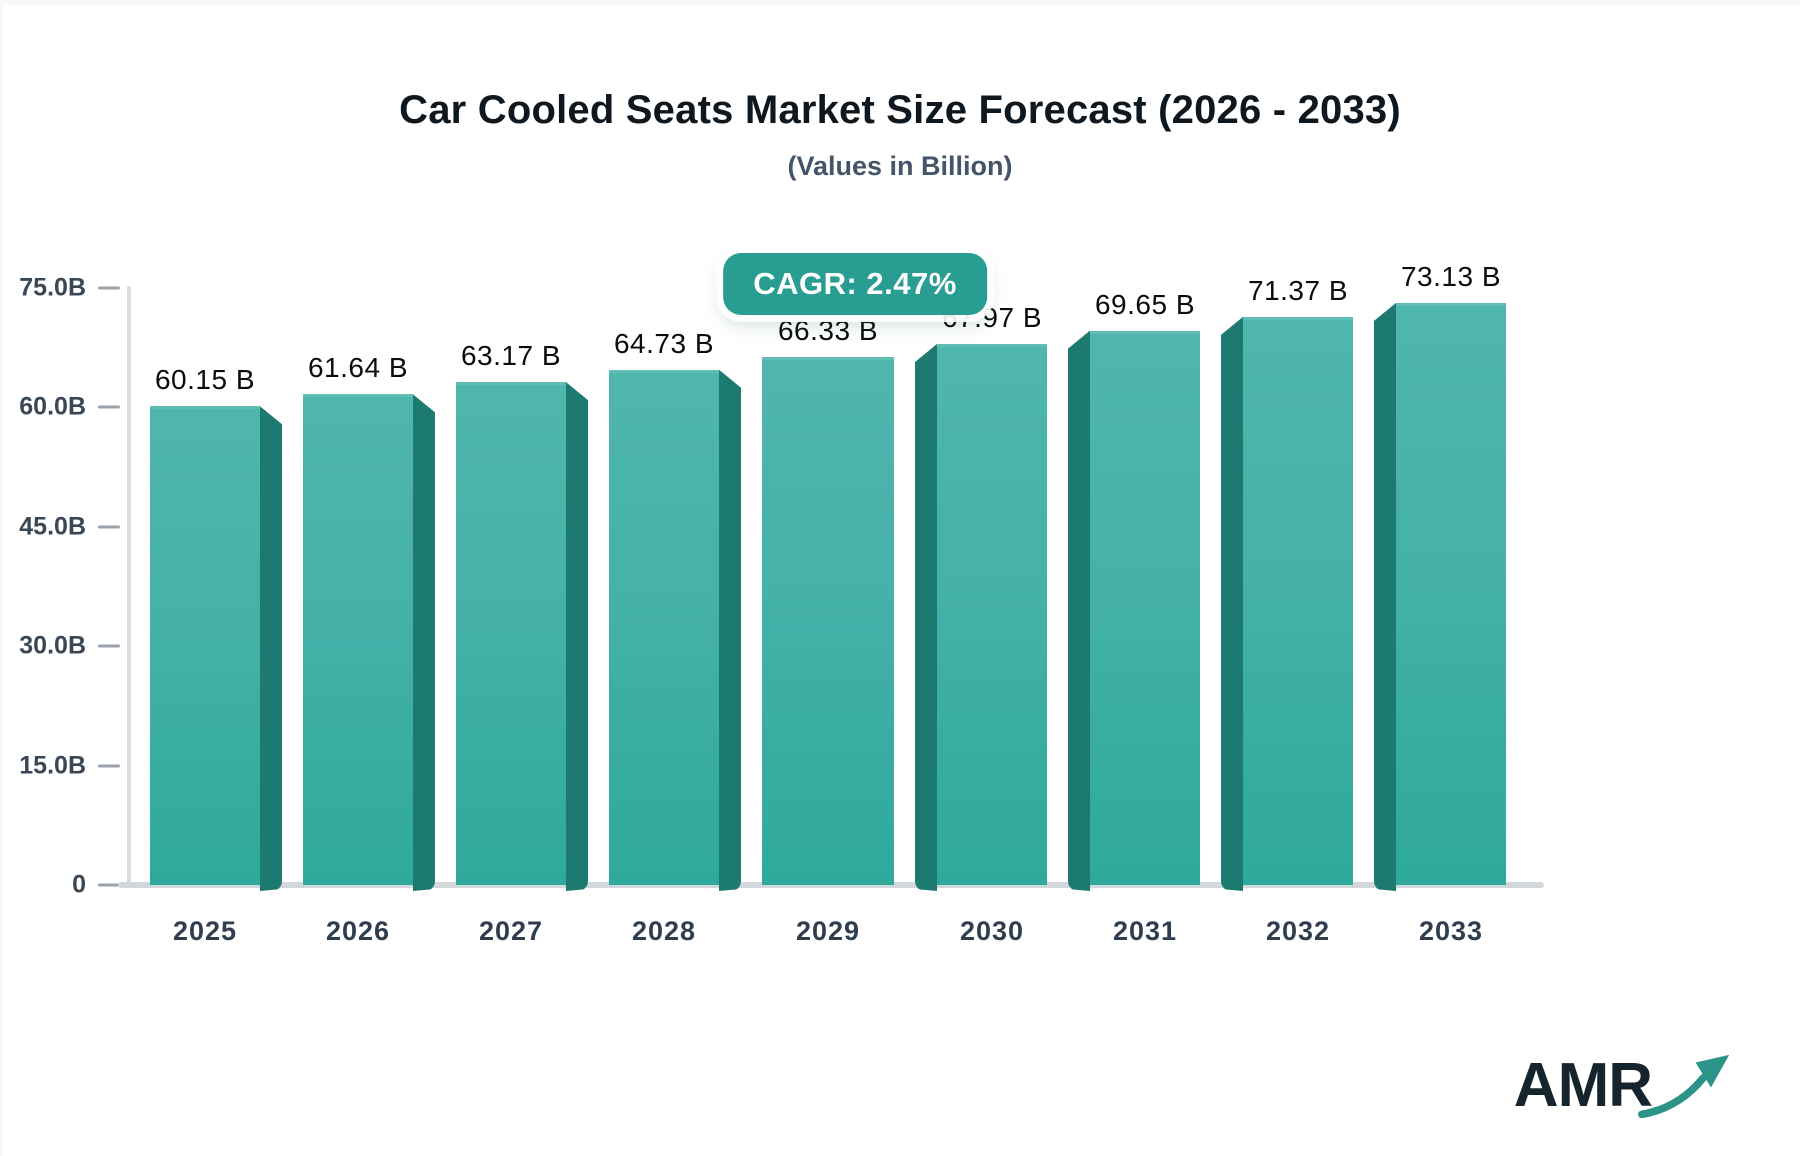 This screenshot has height=1156, width=1800. I want to click on y-axis-line, so click(129, 586).